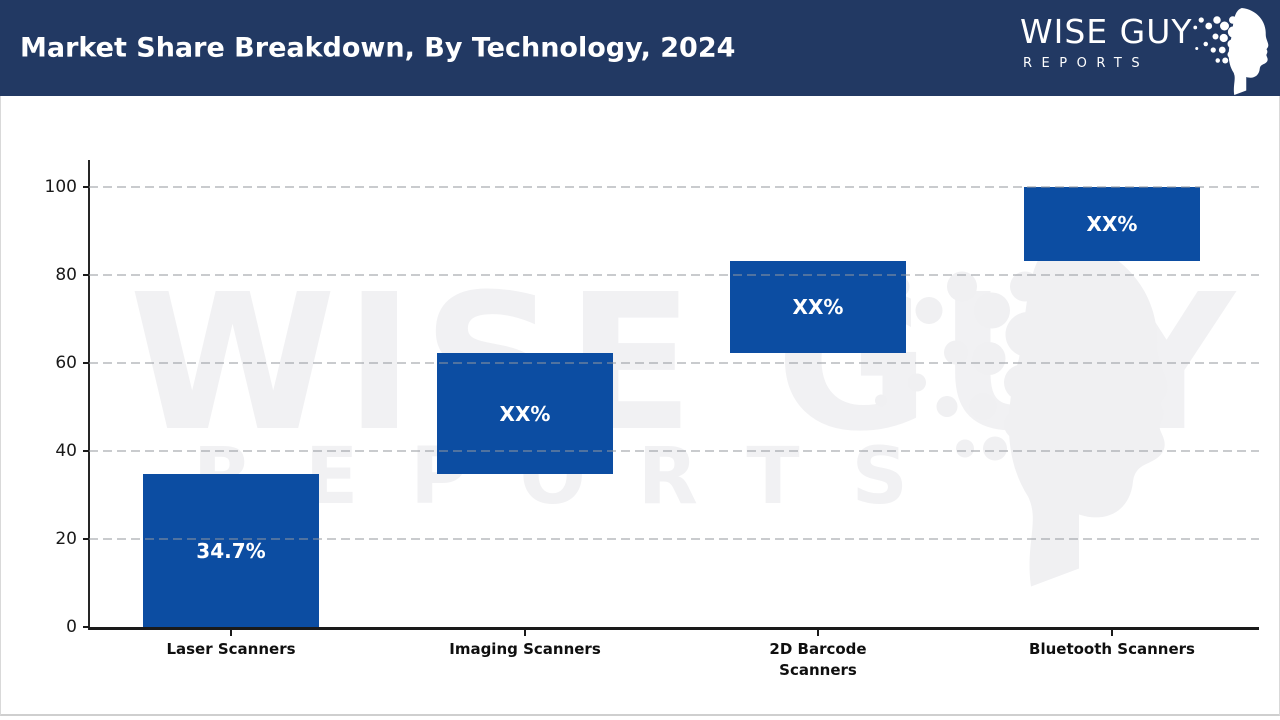  What do you see at coordinates (71, 627) in the screenshot?
I see `y-tick-label: 0` at bounding box center [71, 627].